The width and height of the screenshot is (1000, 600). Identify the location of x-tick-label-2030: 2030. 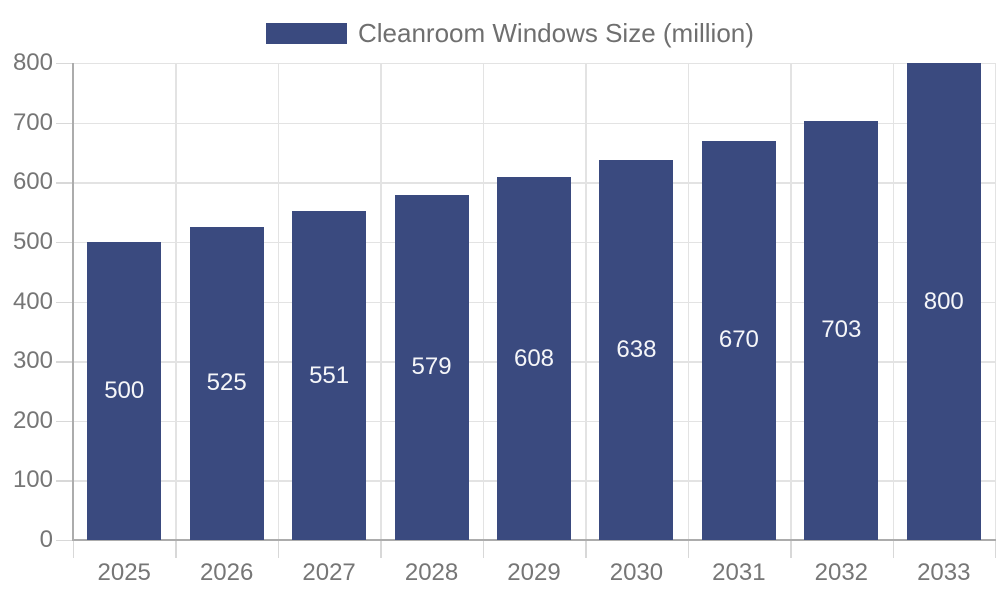
(636, 572).